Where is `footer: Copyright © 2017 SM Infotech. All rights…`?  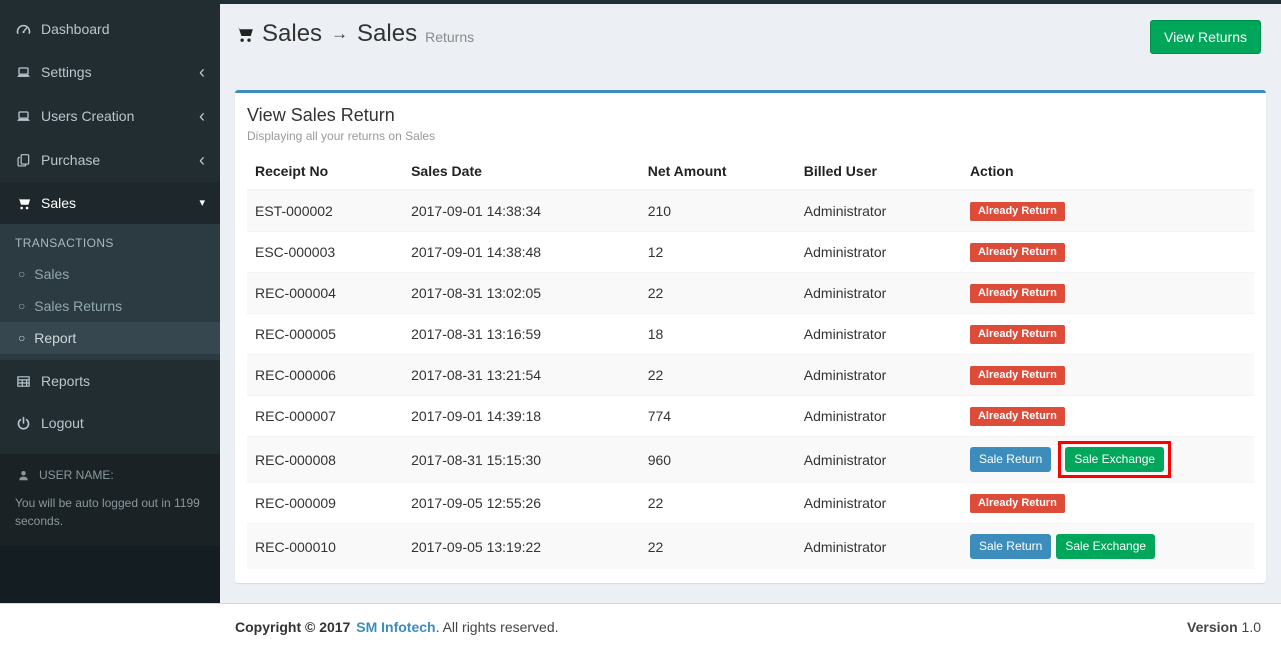 footer: Copyright © 2017 SM Infotech. All rights… is located at coordinates (640, 626).